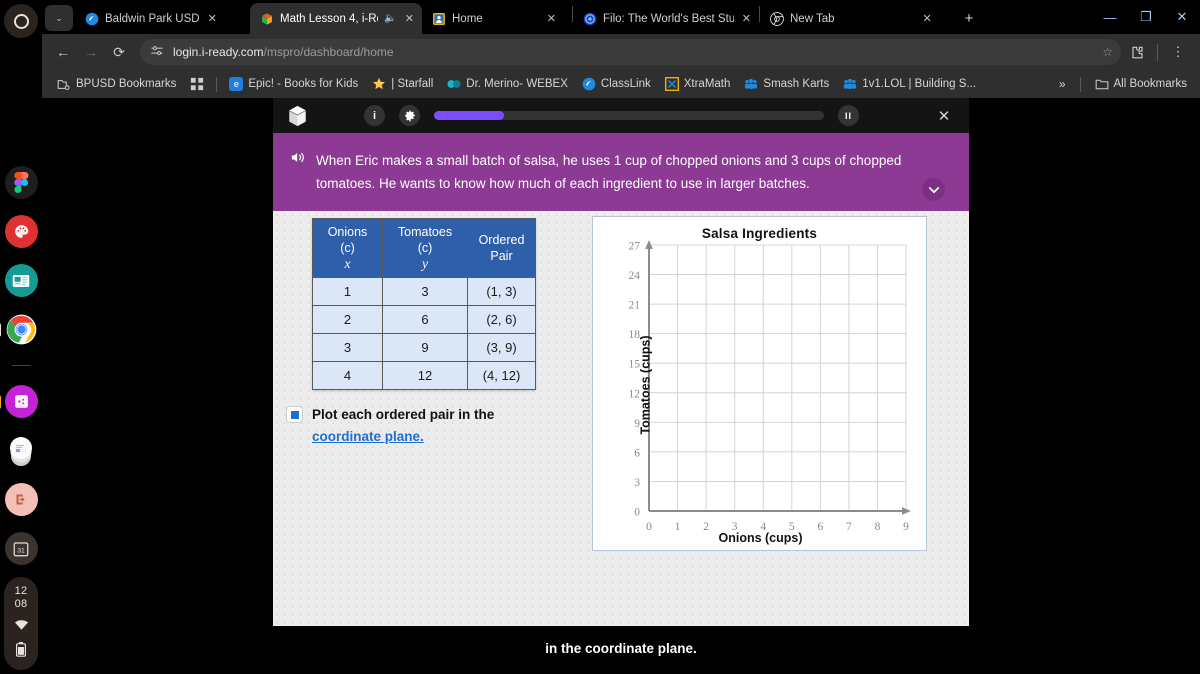  What do you see at coordinates (855, 18) in the screenshot?
I see `tab-new-tab: New Tab ✕` at bounding box center [855, 18].